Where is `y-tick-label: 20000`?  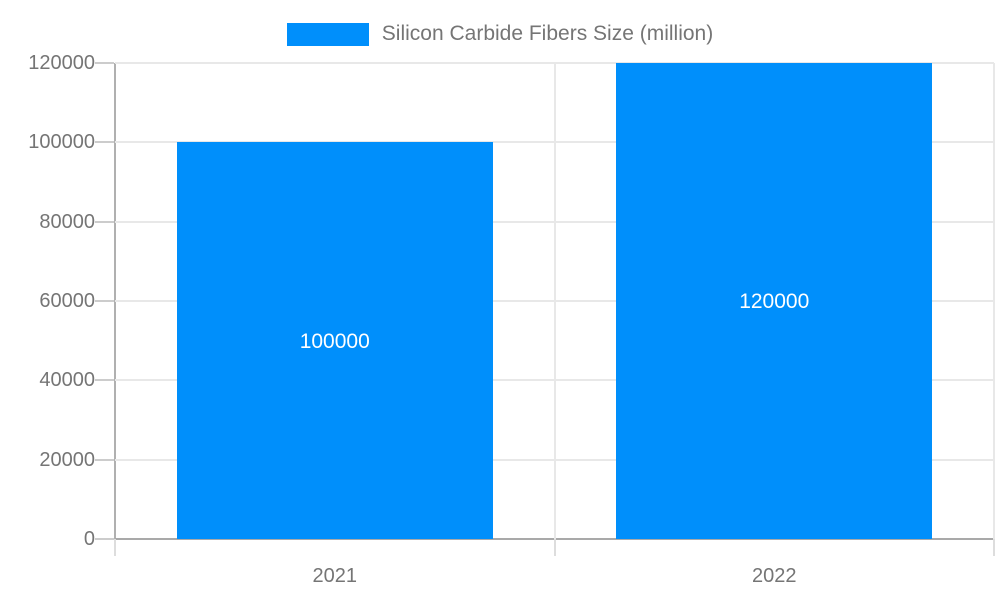
y-tick-label: 20000 is located at coordinates (67, 459).